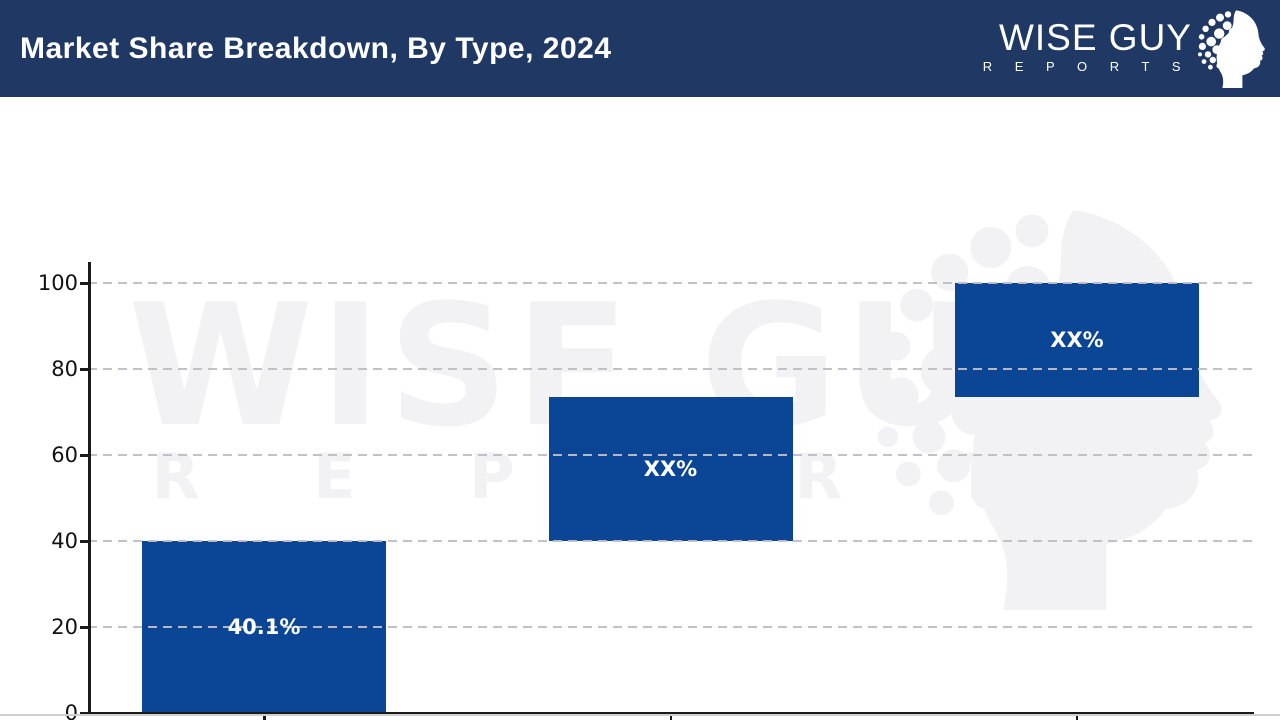 The width and height of the screenshot is (1280, 720). What do you see at coordinates (64, 626) in the screenshot?
I see `y-tick-label-20: 20` at bounding box center [64, 626].